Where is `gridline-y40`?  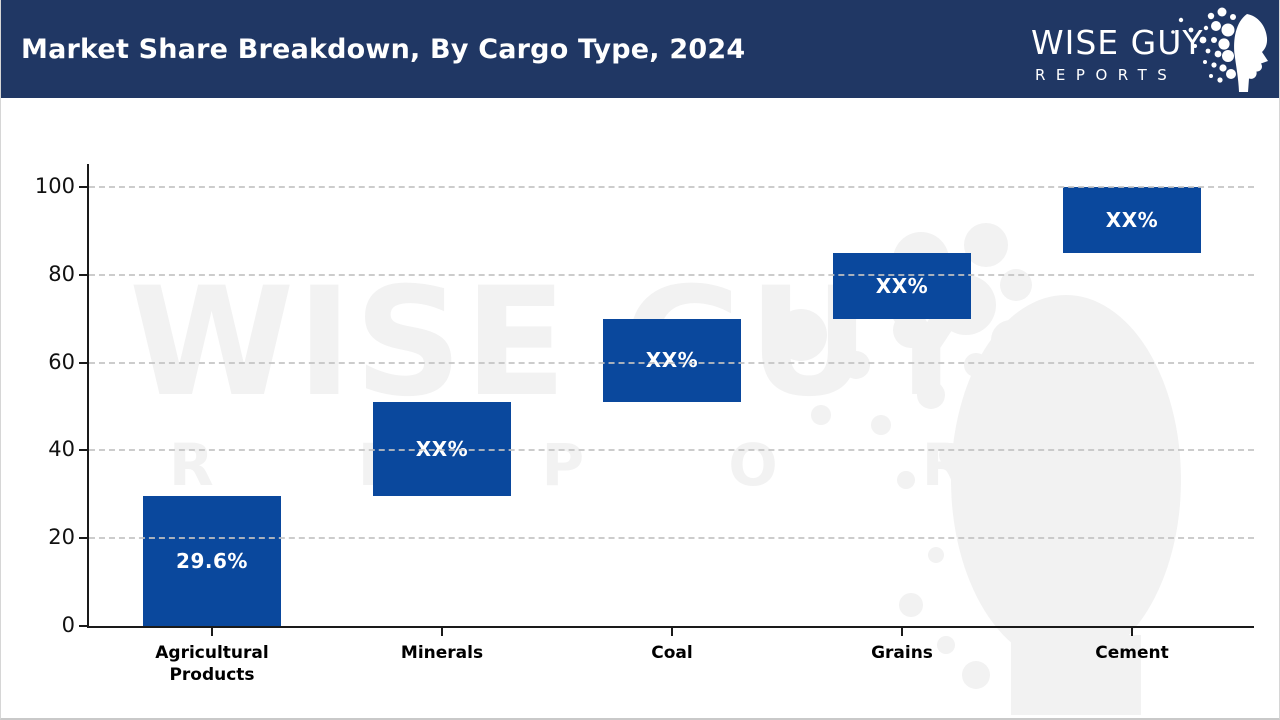 gridline-y40 is located at coordinates (671, 450).